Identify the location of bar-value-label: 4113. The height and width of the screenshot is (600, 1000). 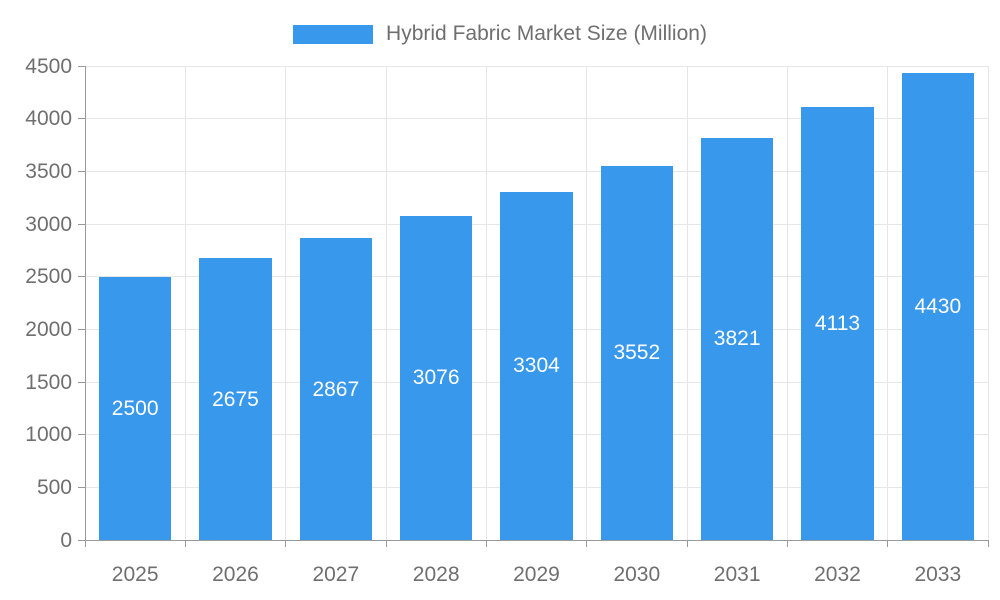
(837, 323).